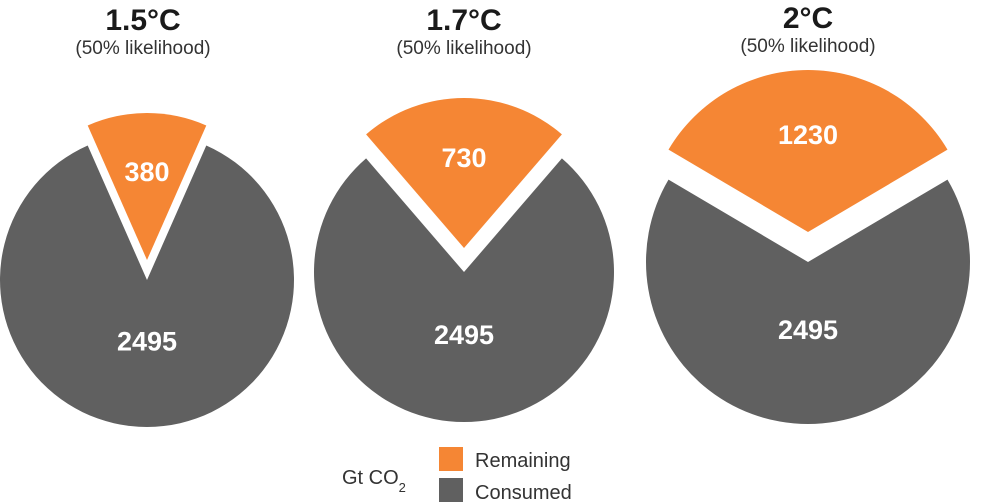 This screenshot has height=504, width=1000. Describe the element at coordinates (146, 172) in the screenshot. I see `slice-label-remaining: 380` at that location.